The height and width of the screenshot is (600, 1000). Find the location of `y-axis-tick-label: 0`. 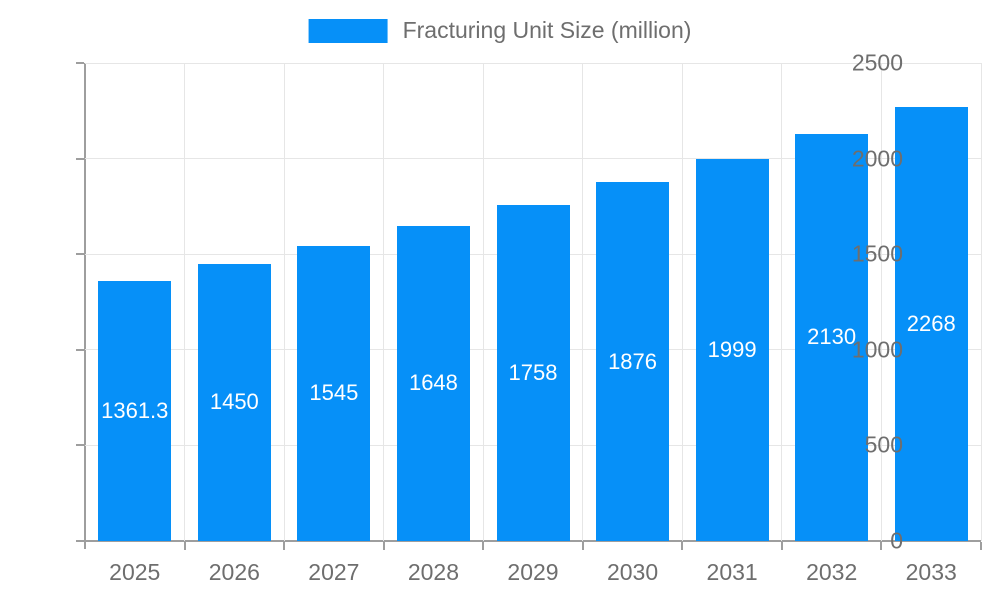

y-axis-tick-label: 0 is located at coordinates (896, 540).